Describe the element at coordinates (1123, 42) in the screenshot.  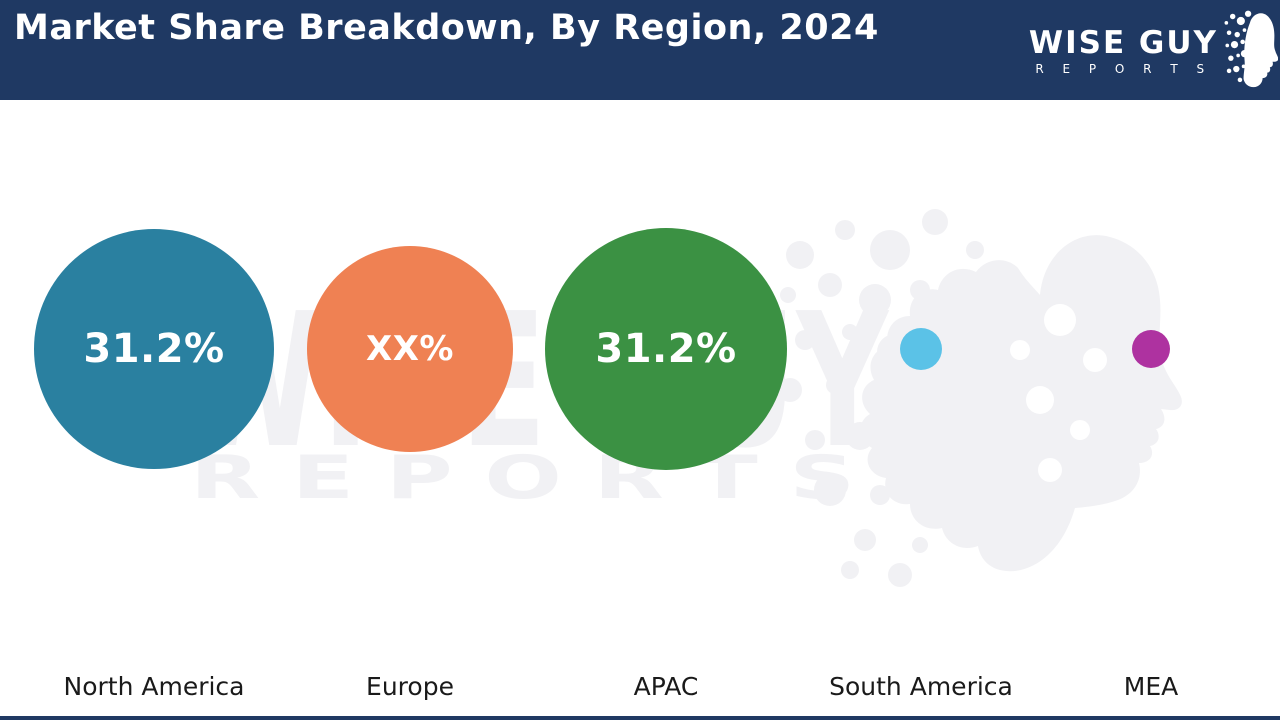
I see `logo-wordmark: WISE GUY` at that location.